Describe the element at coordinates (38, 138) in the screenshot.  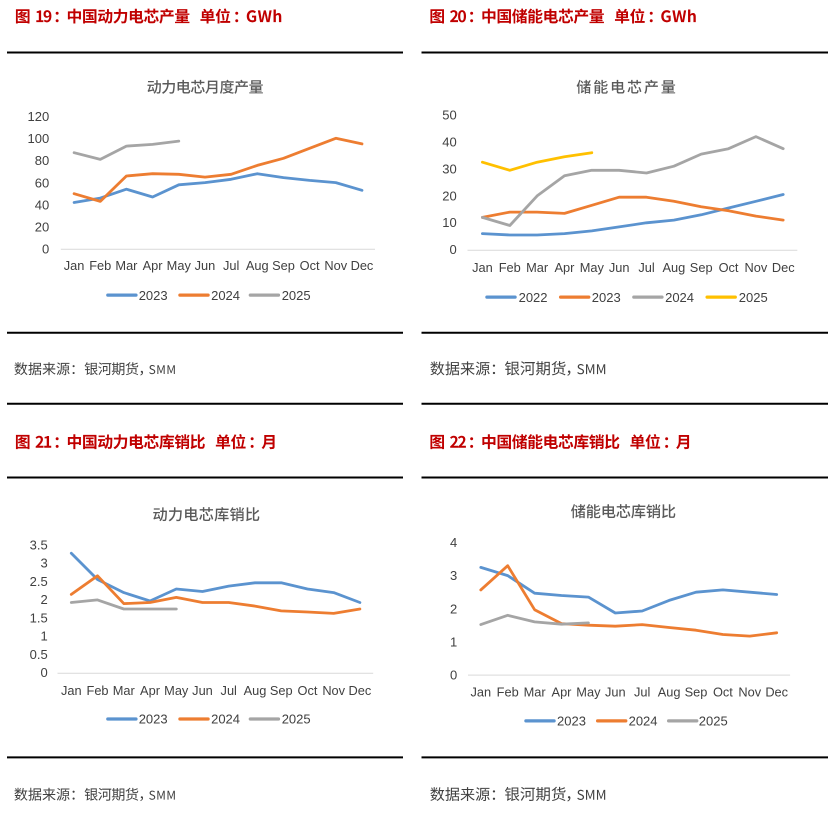
I see `svg-text: 100` at that location.